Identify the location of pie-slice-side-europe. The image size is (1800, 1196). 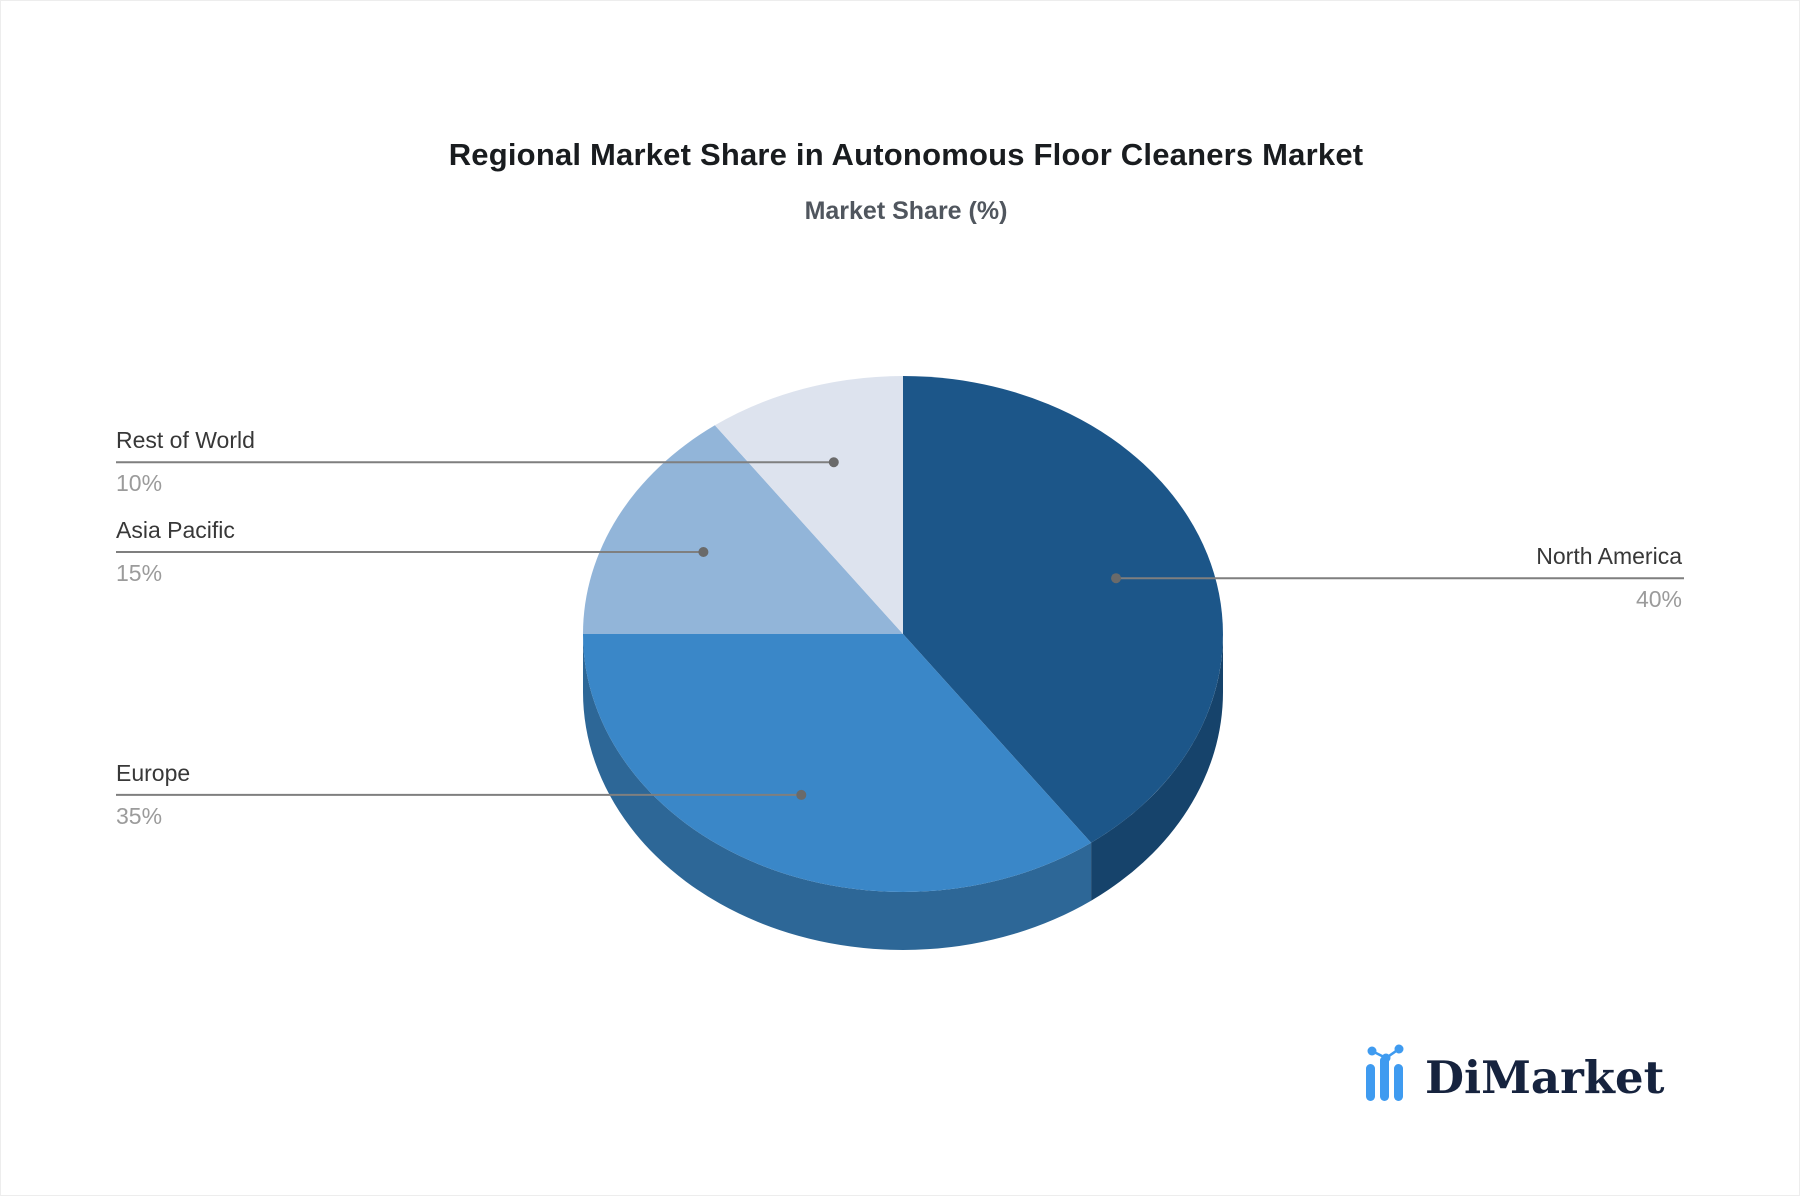
(837, 792).